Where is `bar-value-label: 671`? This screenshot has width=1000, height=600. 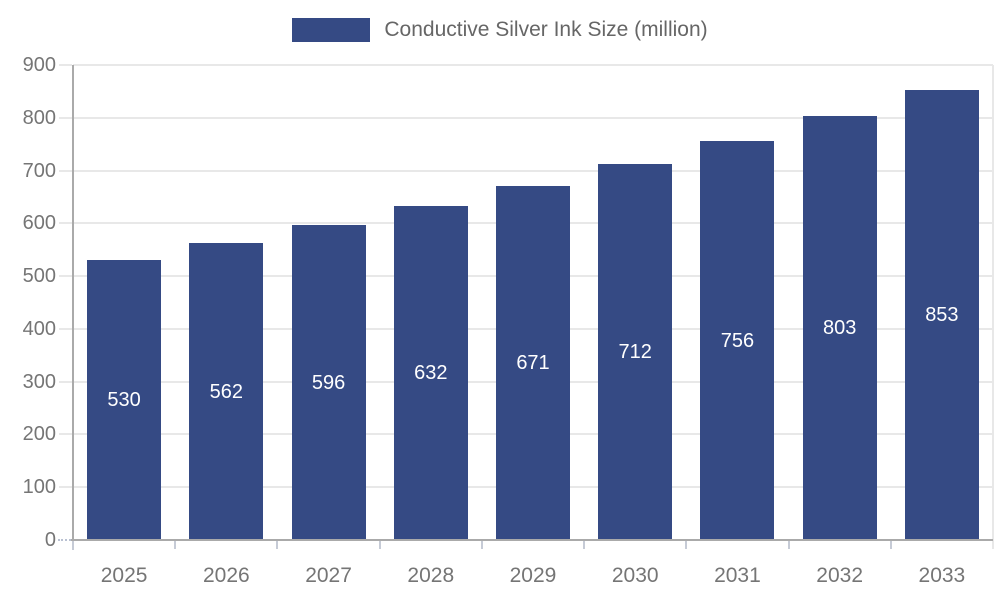
bar-value-label: 671 is located at coordinates (533, 362).